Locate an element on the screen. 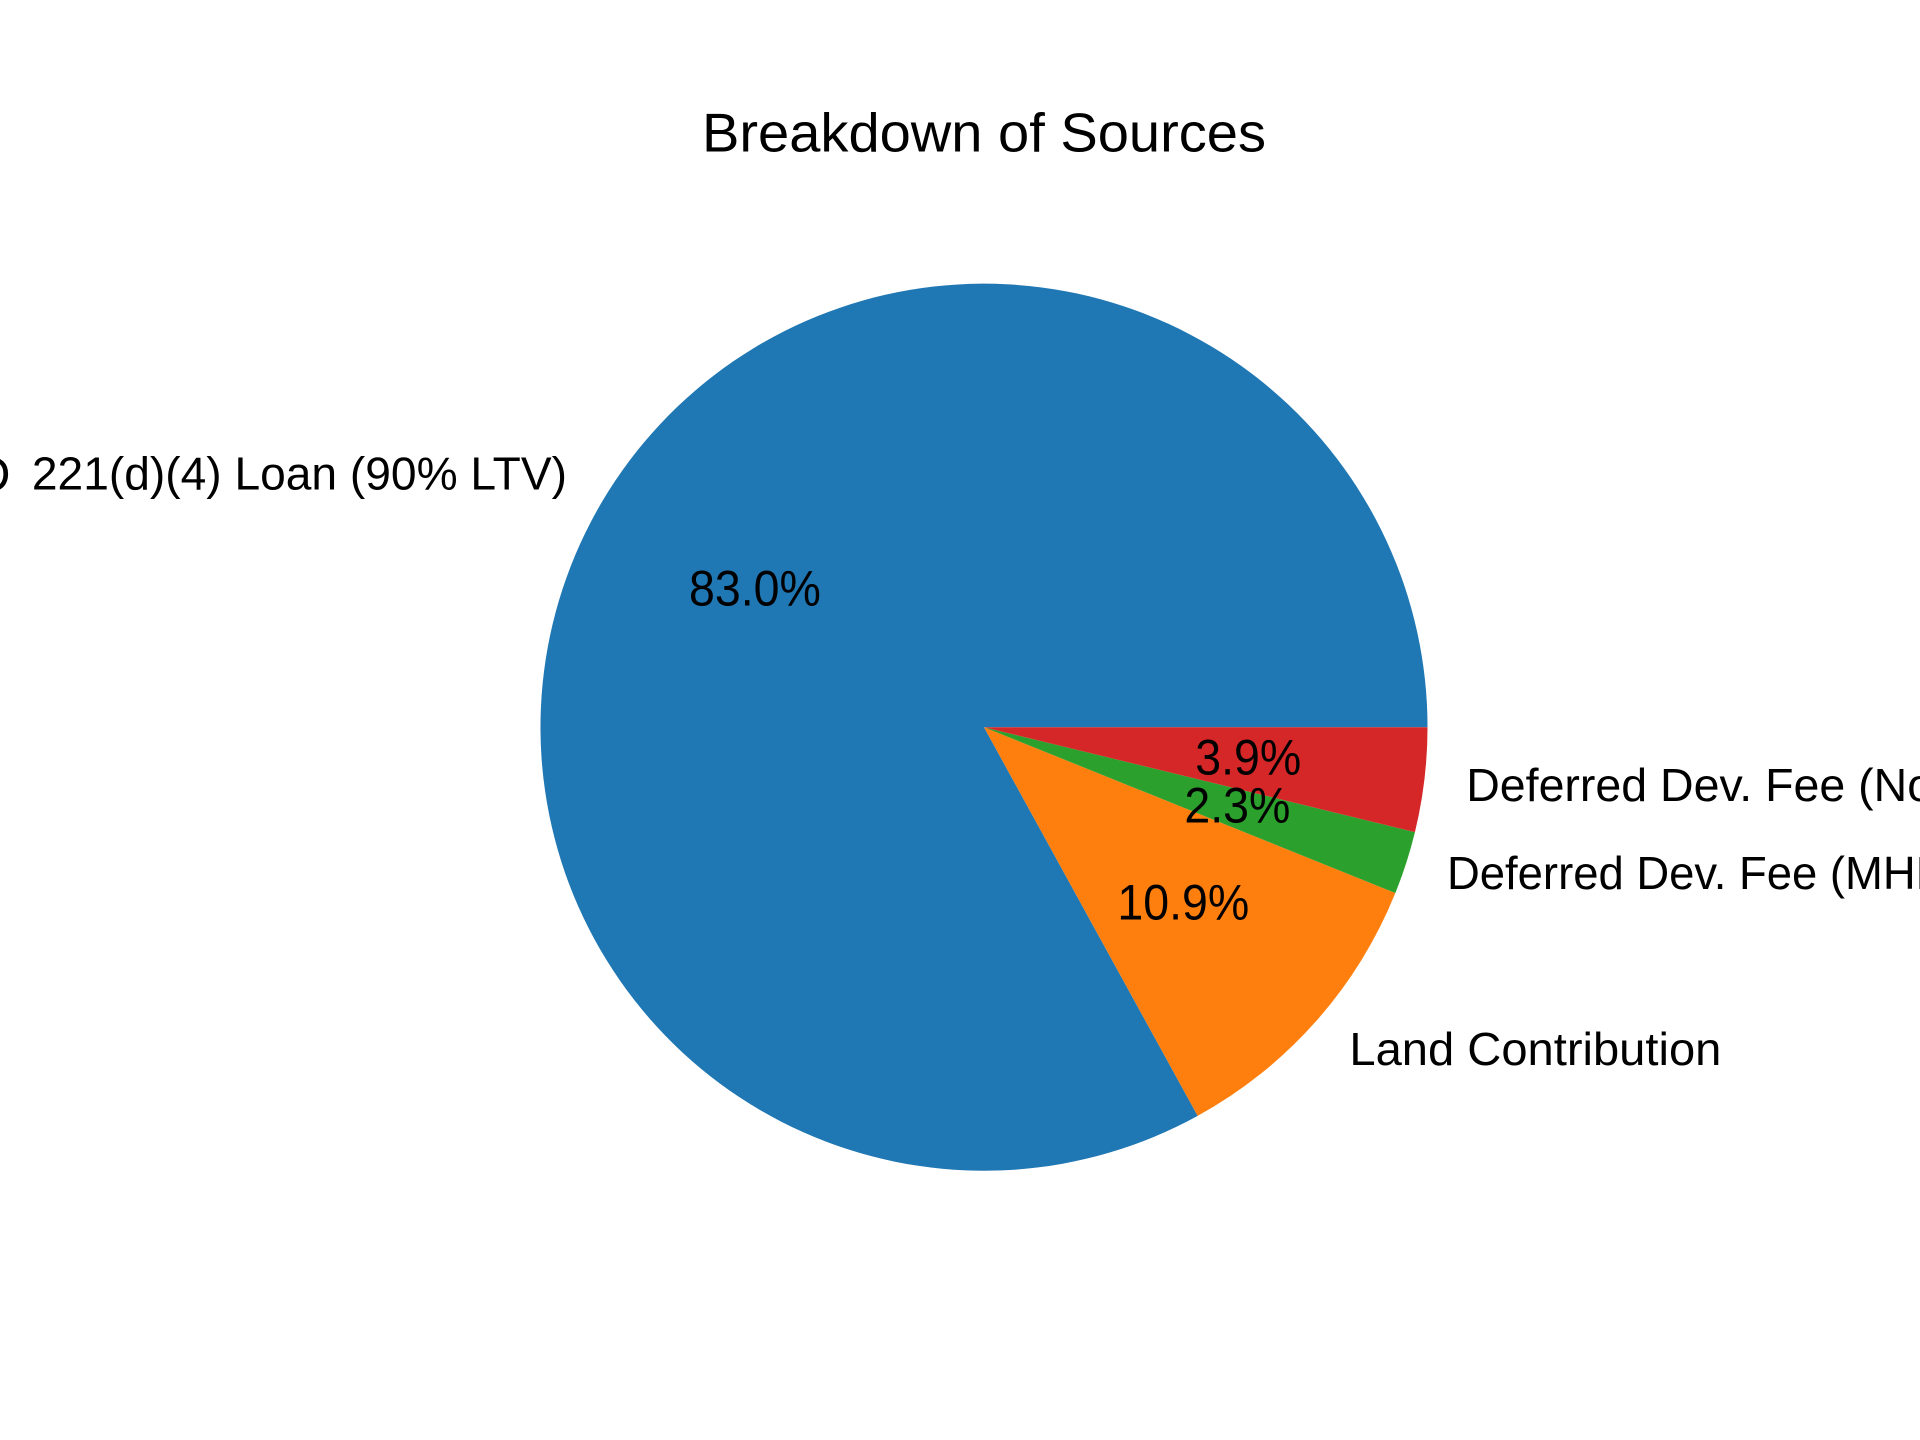 This screenshot has height=1440, width=1920. svg-text: Deferred Dev. Fee (Non-MHDC) is located at coordinates (1693, 785).